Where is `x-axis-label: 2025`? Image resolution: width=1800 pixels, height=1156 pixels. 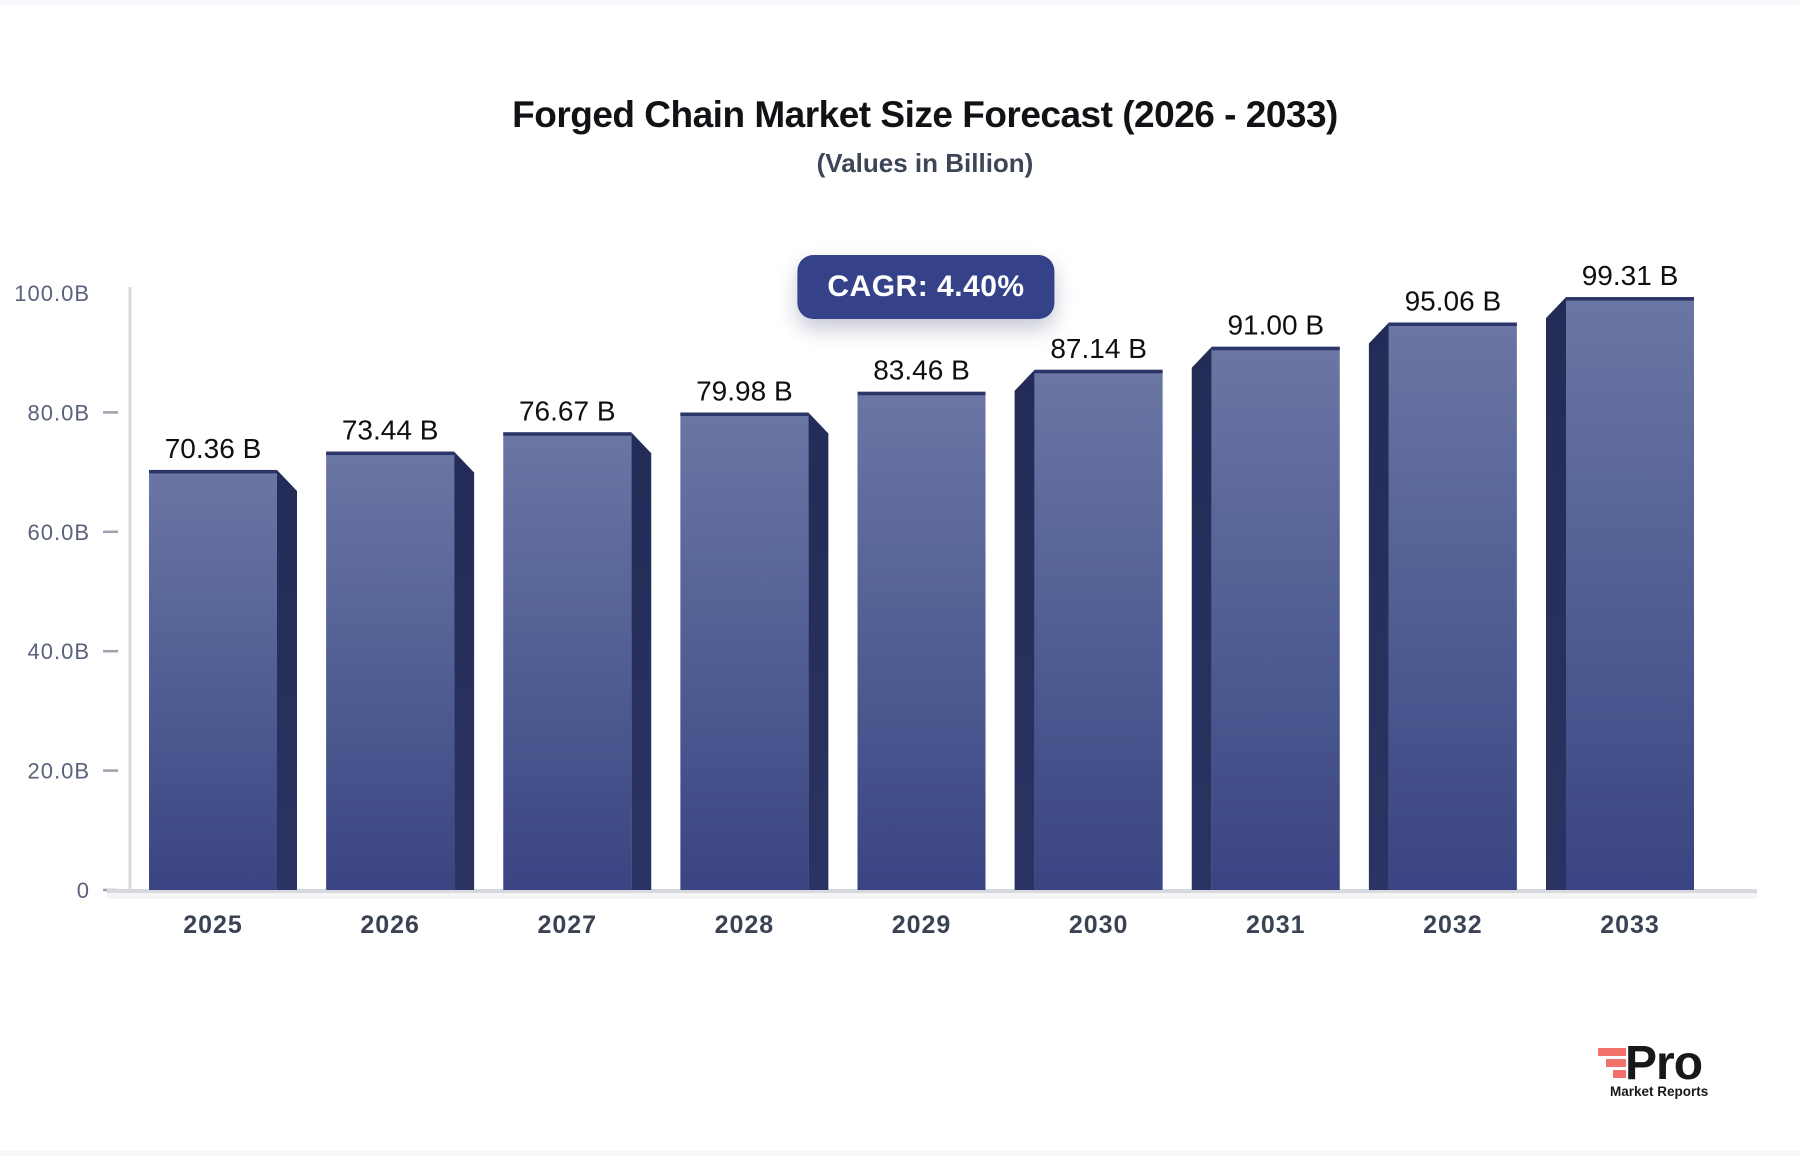
x-axis-label: 2025 is located at coordinates (213, 925).